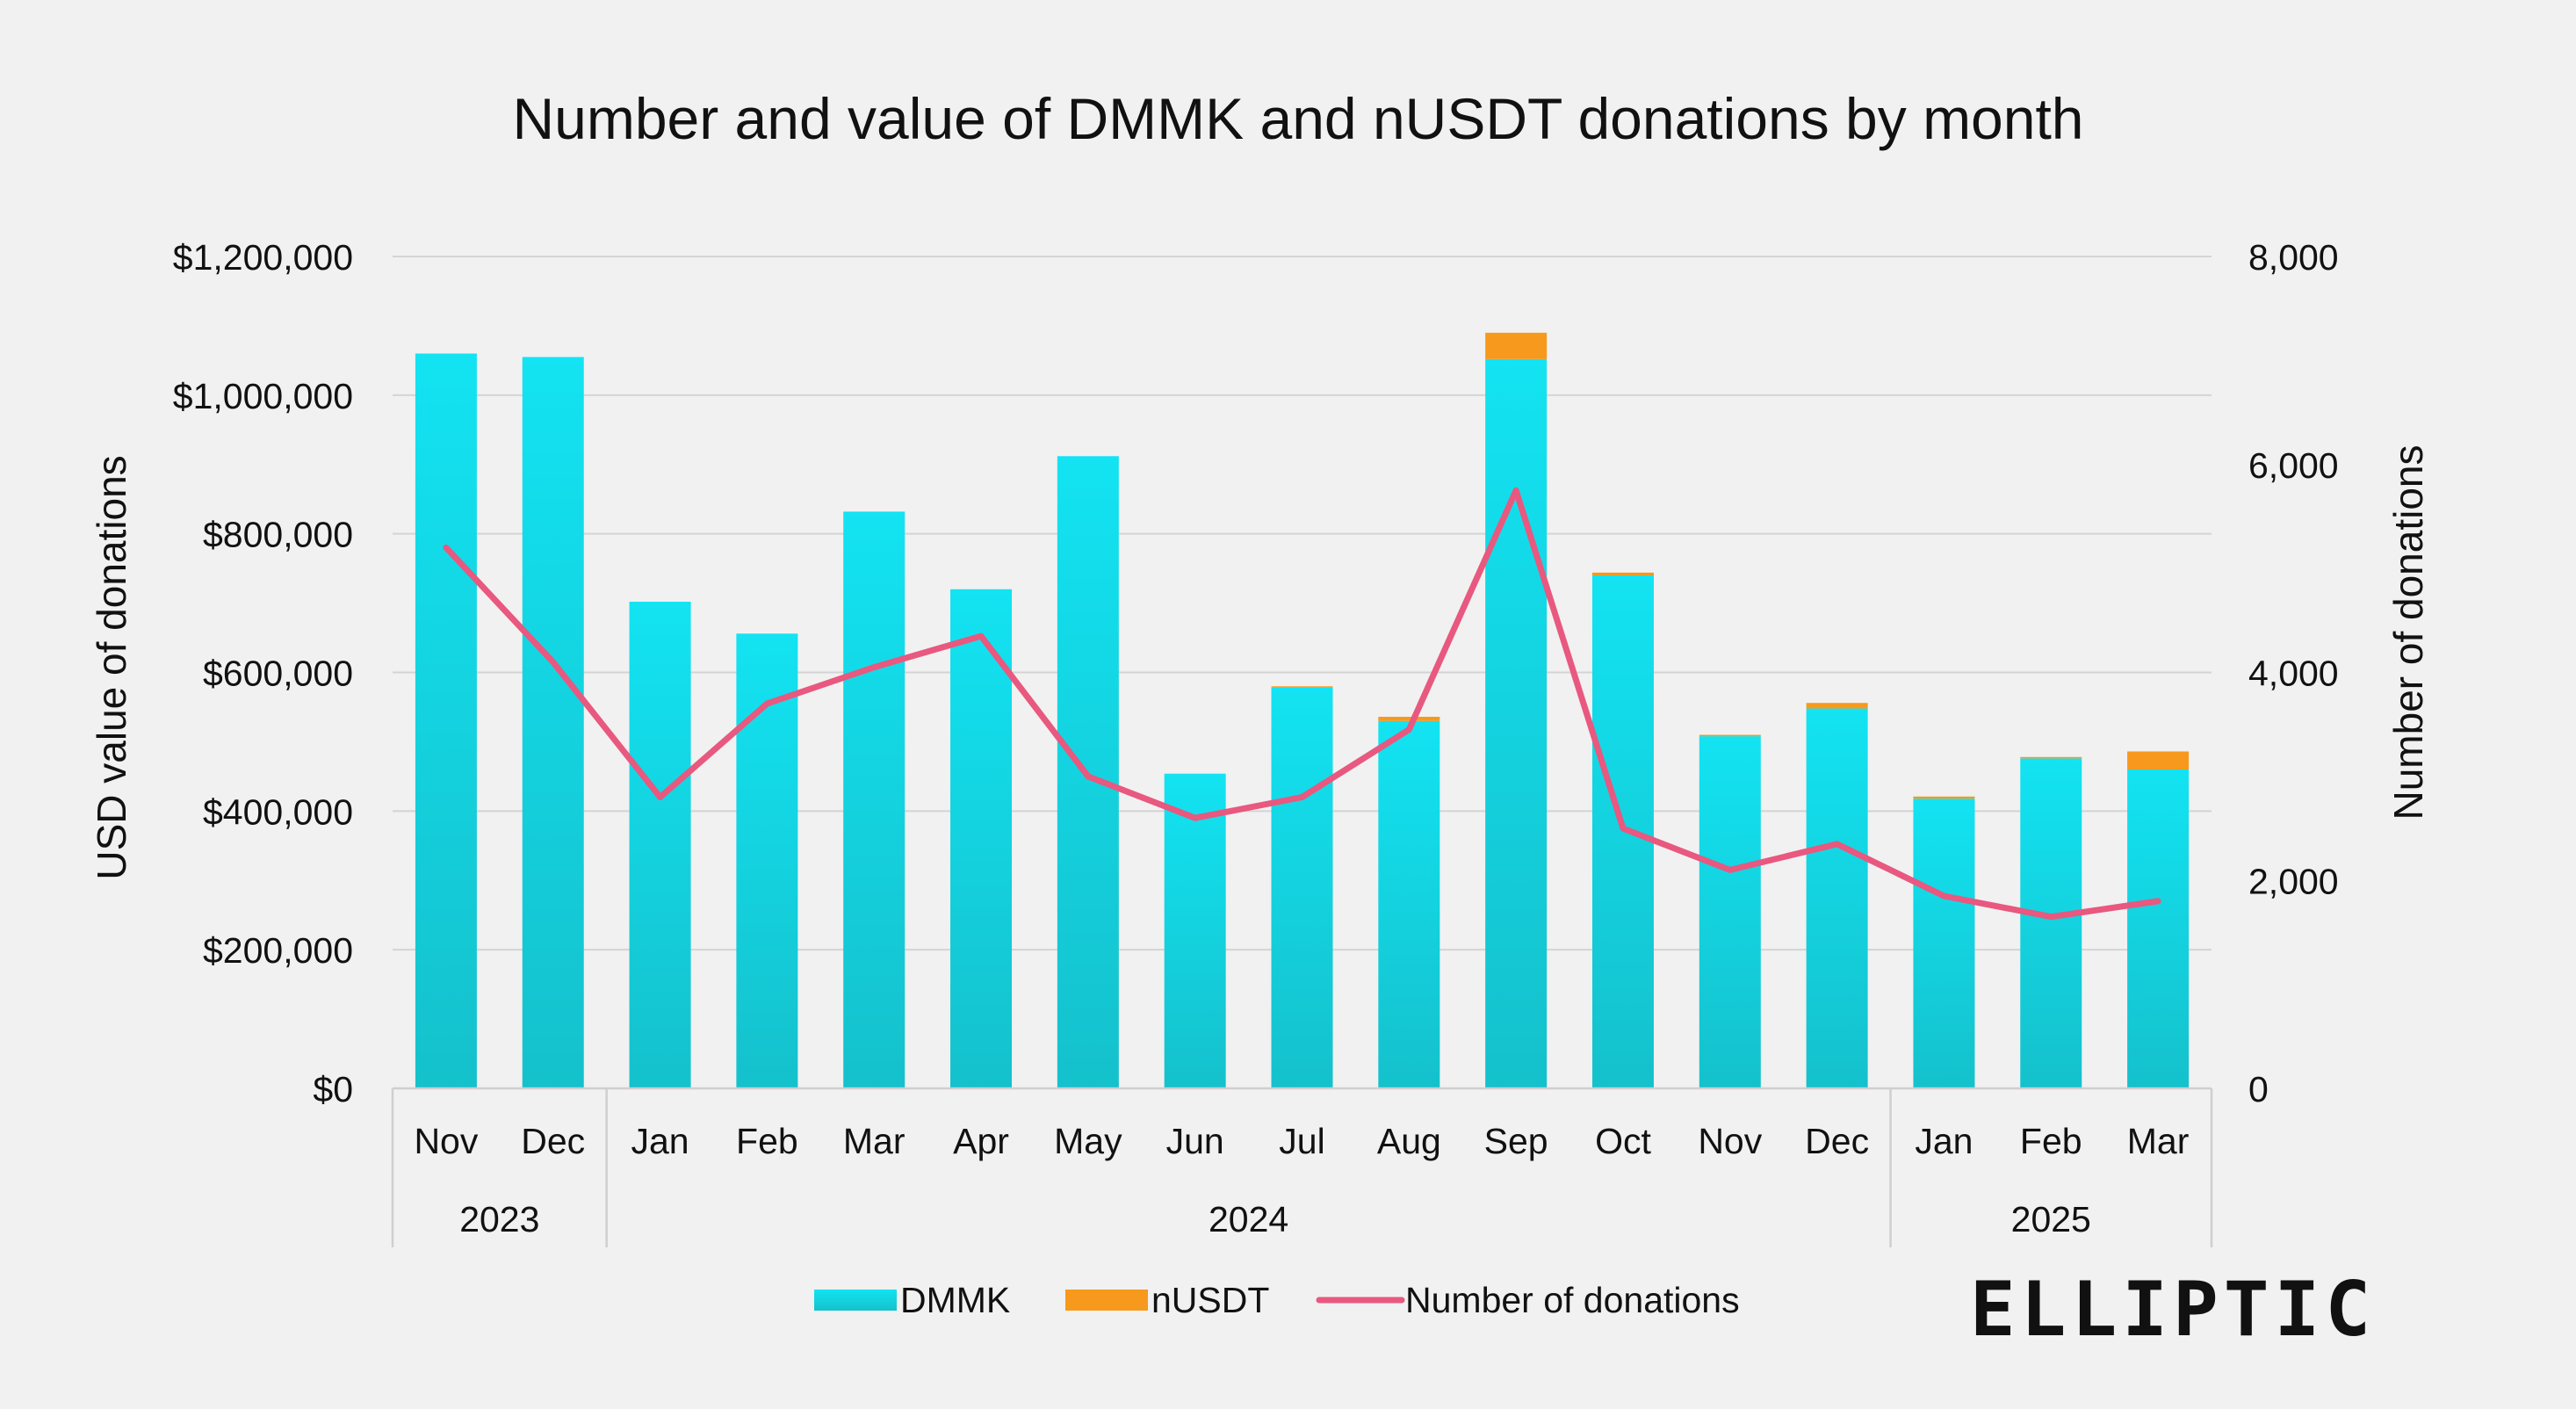 This screenshot has height=1409, width=2576. Describe the element at coordinates (278, 950) in the screenshot. I see `y-tick-label: $200,000` at that location.